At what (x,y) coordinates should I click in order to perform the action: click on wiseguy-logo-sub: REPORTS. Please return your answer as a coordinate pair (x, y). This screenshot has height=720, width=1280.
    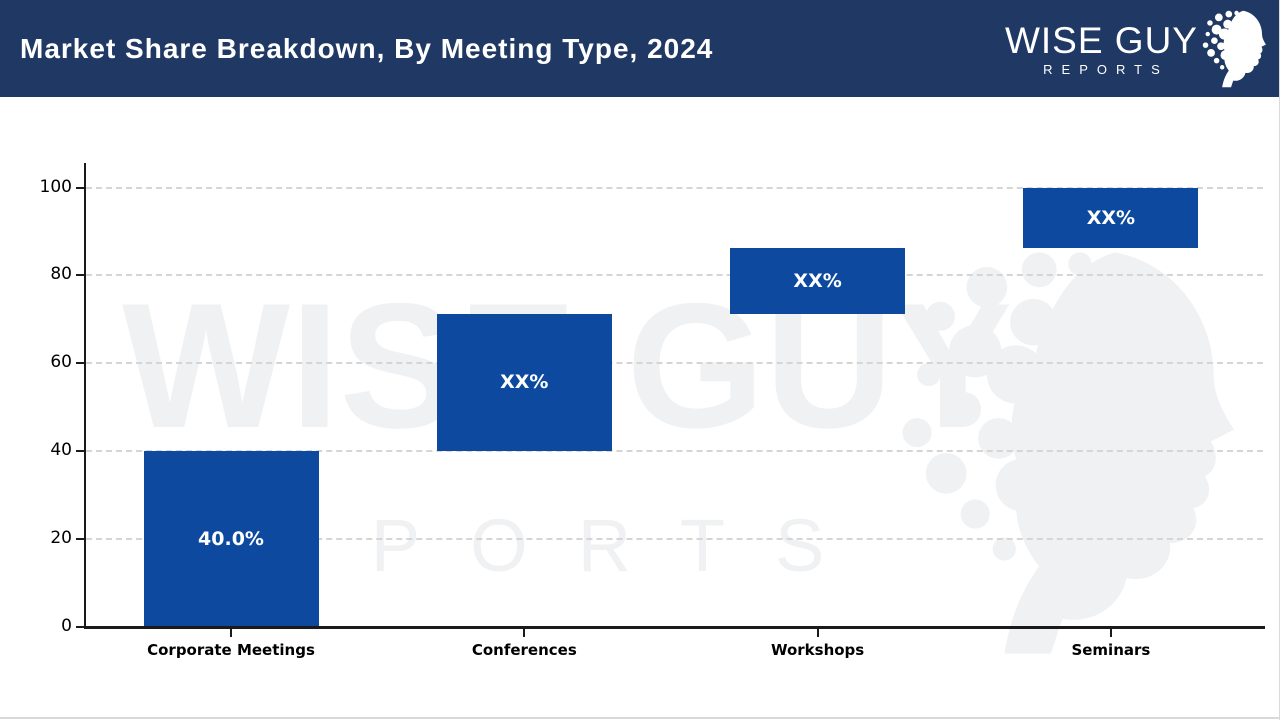
    Looking at the image, I should click on (1106, 69).